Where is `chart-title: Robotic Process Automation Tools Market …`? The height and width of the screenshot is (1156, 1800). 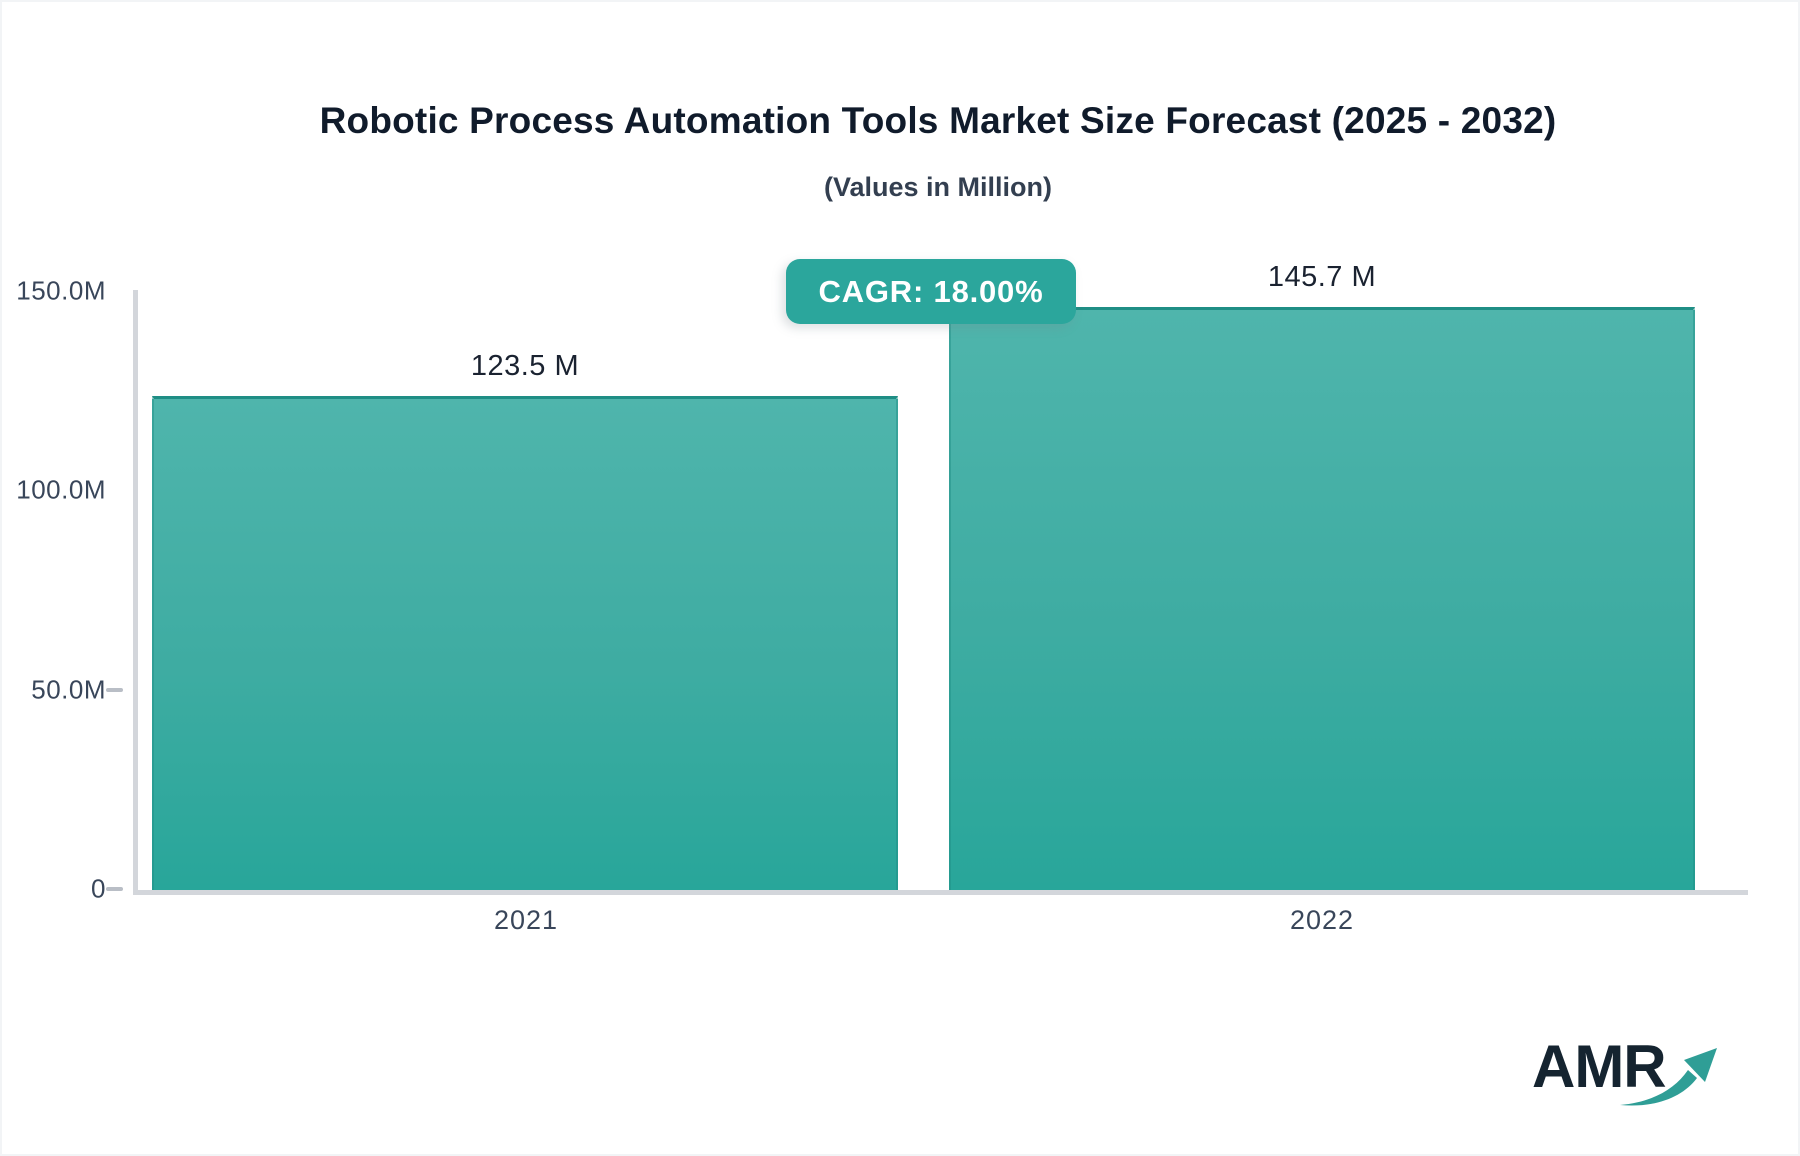
chart-title: Robotic Process Automation Tools Market … is located at coordinates (938, 120).